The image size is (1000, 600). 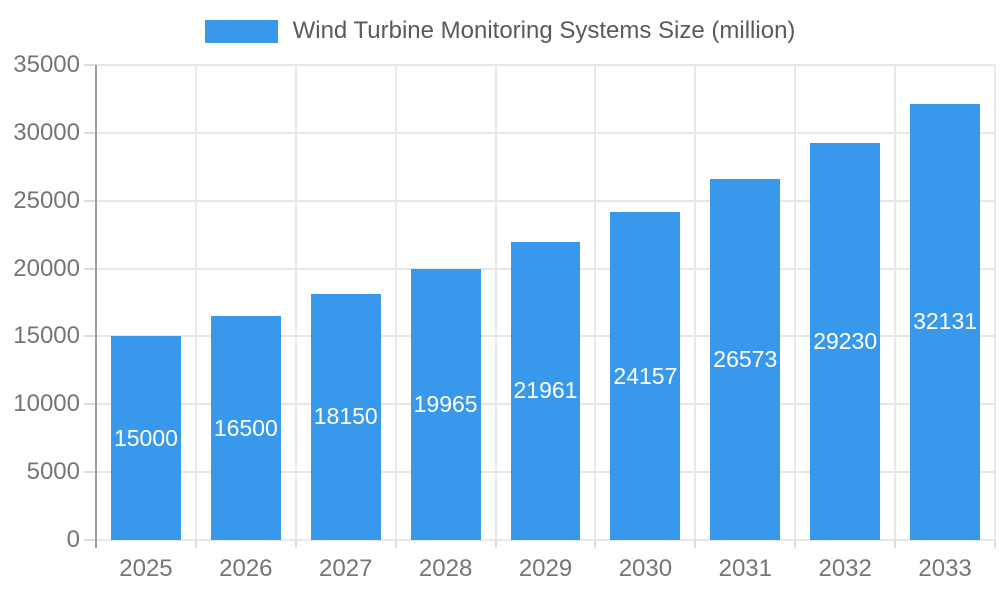 I want to click on x-axis-labels: 2025 2026 2027 2028 2029 2030 2031 2032 2033, so click(x=545, y=571).